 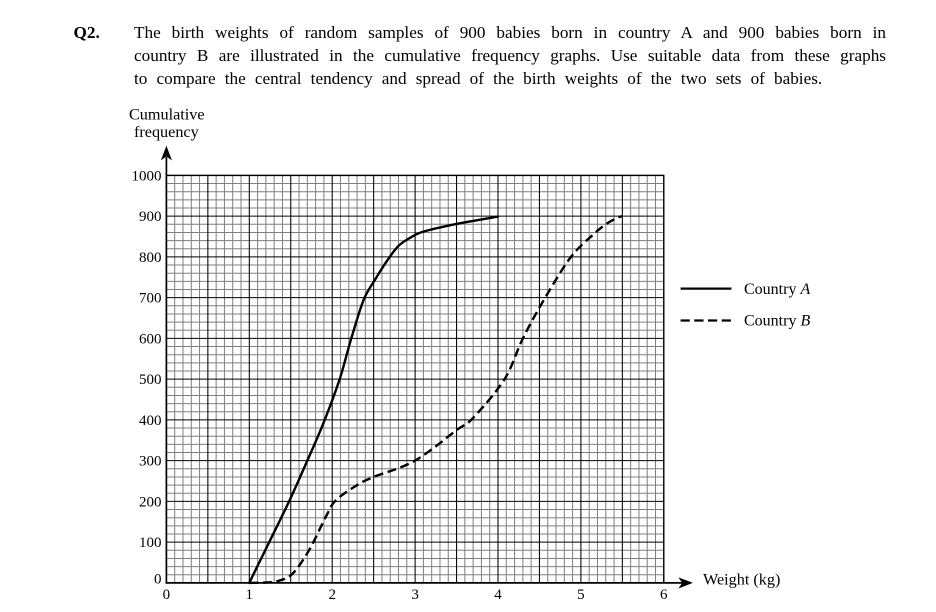 What do you see at coordinates (150, 339) in the screenshot?
I see `svg-text: 600` at bounding box center [150, 339].